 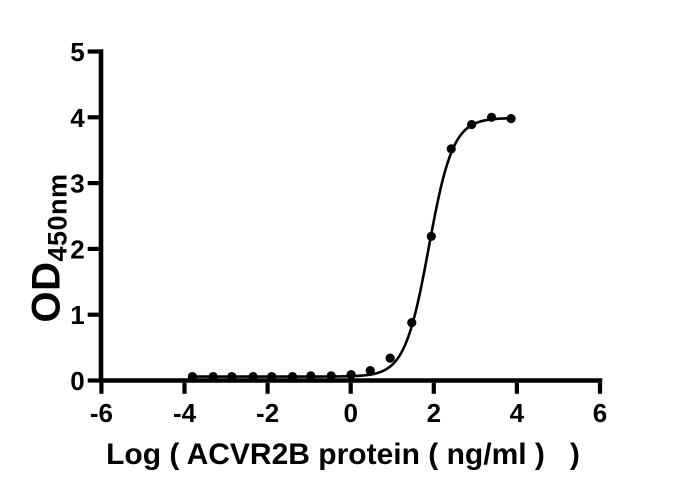 I want to click on y-axis-title: OD450nm, so click(x=48, y=248).